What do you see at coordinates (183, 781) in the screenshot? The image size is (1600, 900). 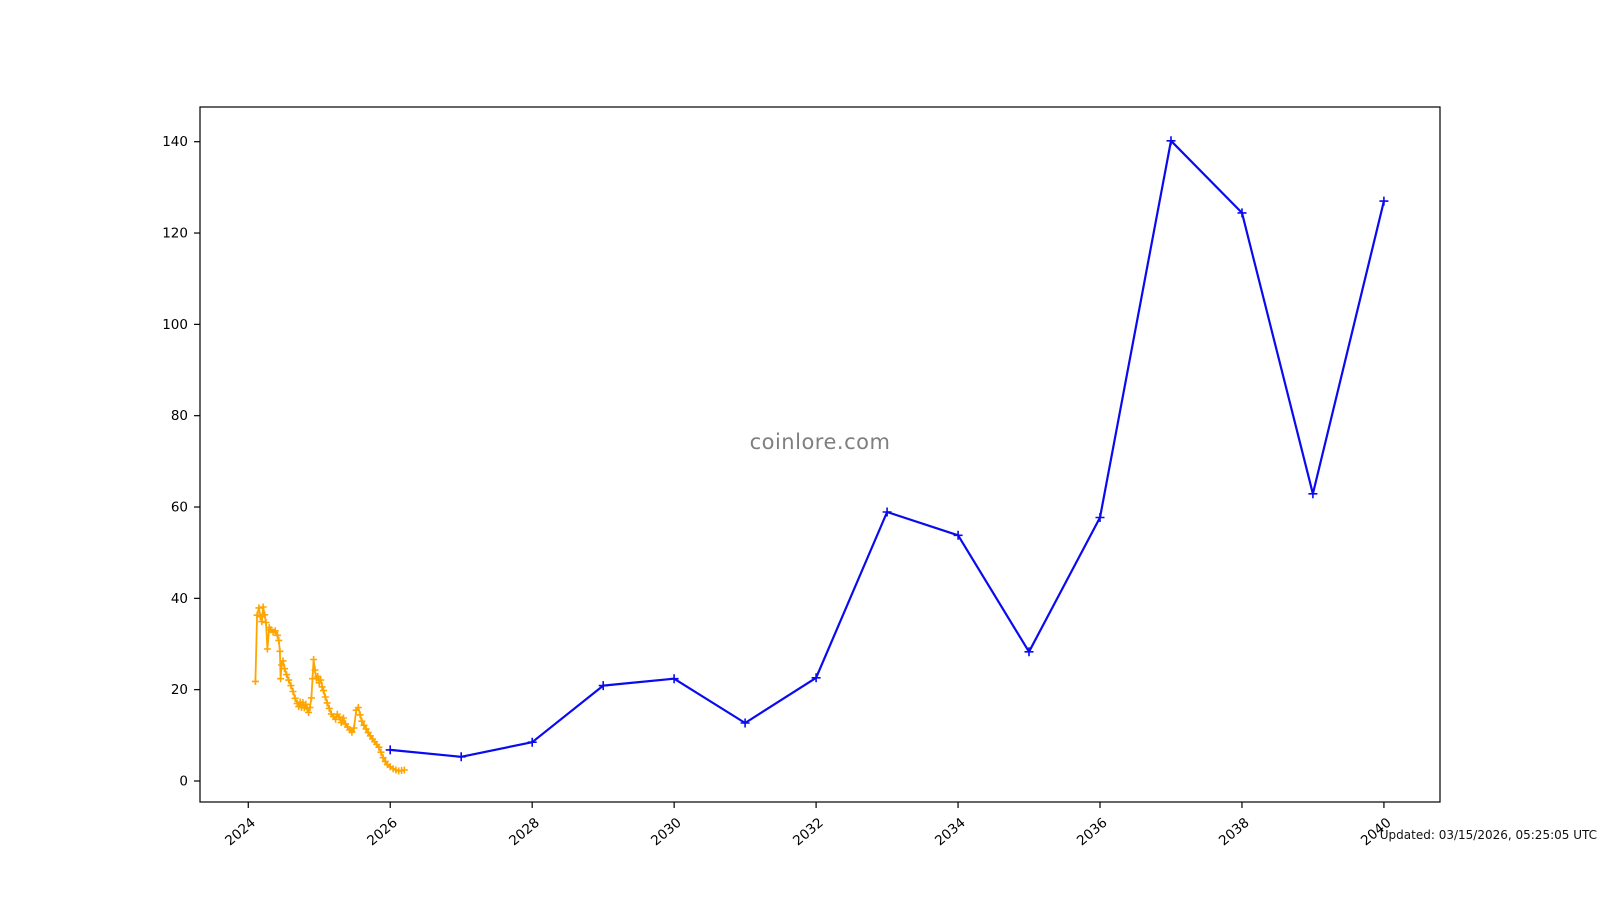 I see `y-tick-label: 0` at bounding box center [183, 781].